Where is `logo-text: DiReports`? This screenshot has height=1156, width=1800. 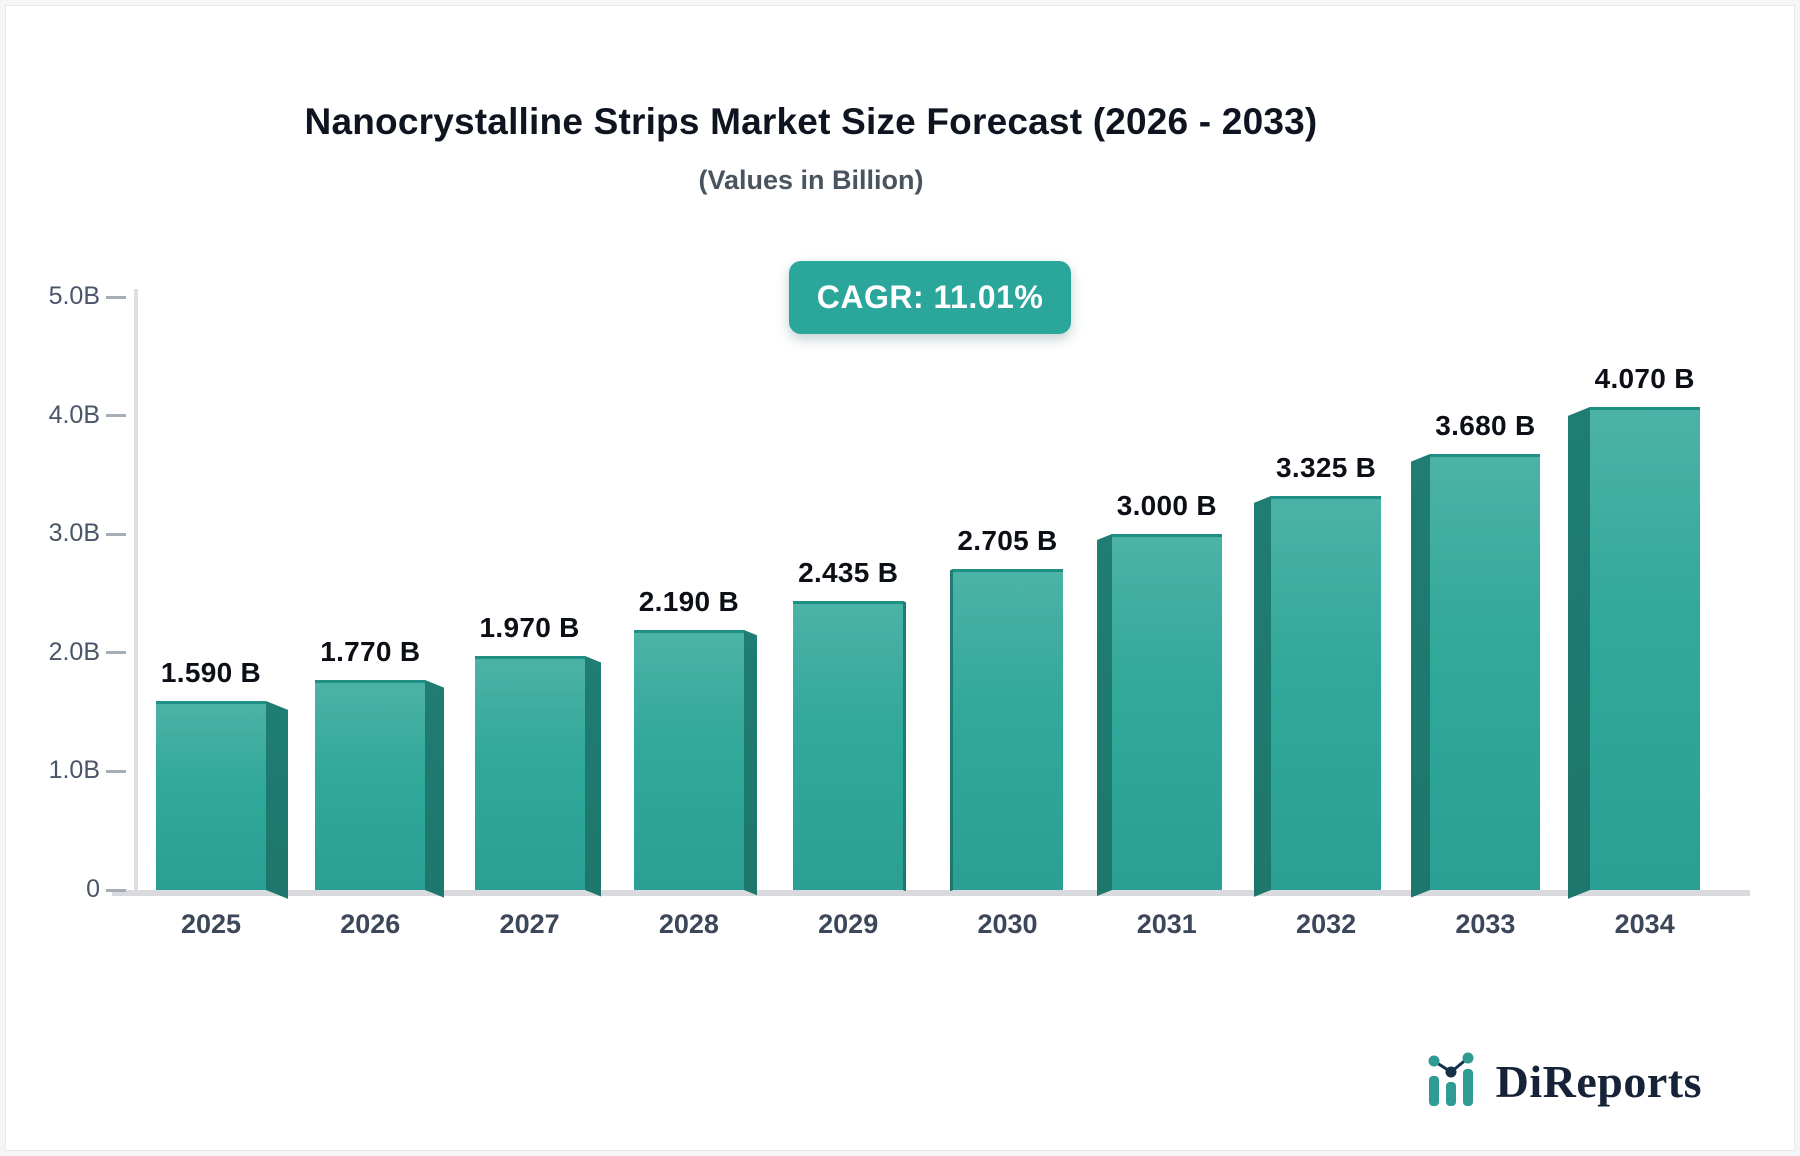 logo-text: DiReports is located at coordinates (1598, 1081).